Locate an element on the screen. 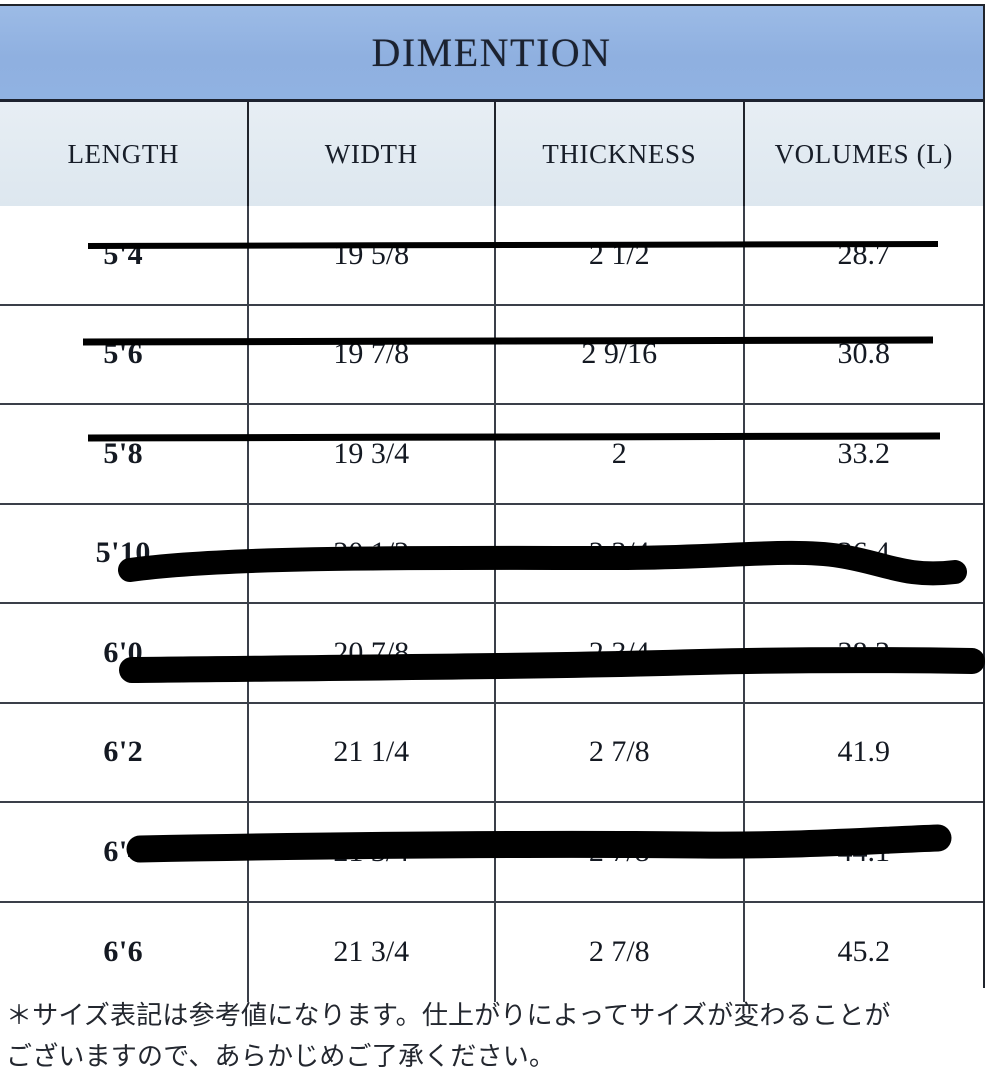 This screenshot has width=995, height=1080. table-row: 5'4 19 5/8 2 1/2 28.7 is located at coordinates (491, 256).